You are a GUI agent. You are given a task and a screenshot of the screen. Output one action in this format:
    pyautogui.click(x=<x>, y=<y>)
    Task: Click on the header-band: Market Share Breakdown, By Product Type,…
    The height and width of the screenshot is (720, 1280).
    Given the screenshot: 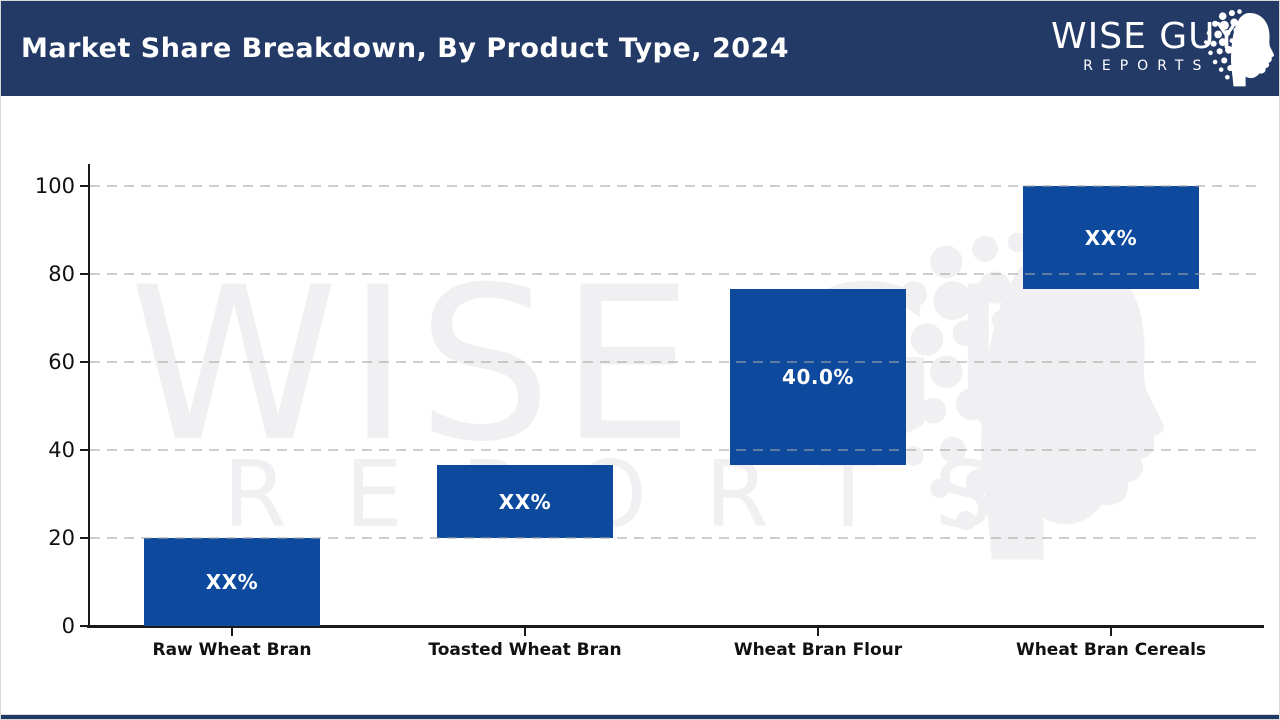 What is the action you would take?
    pyautogui.click(x=640, y=48)
    